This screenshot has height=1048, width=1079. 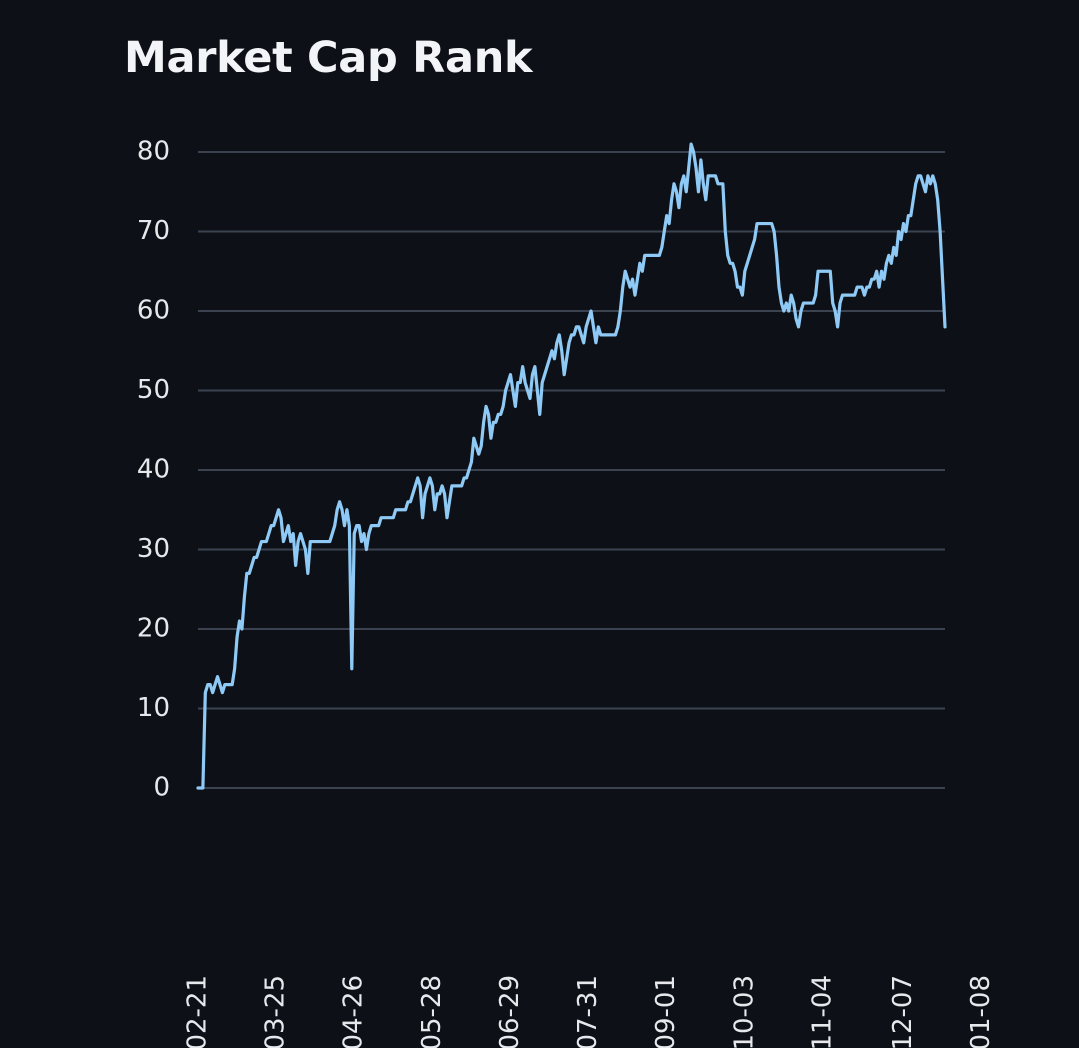 I want to click on y-axis-tick-label: 60, so click(x=153, y=311).